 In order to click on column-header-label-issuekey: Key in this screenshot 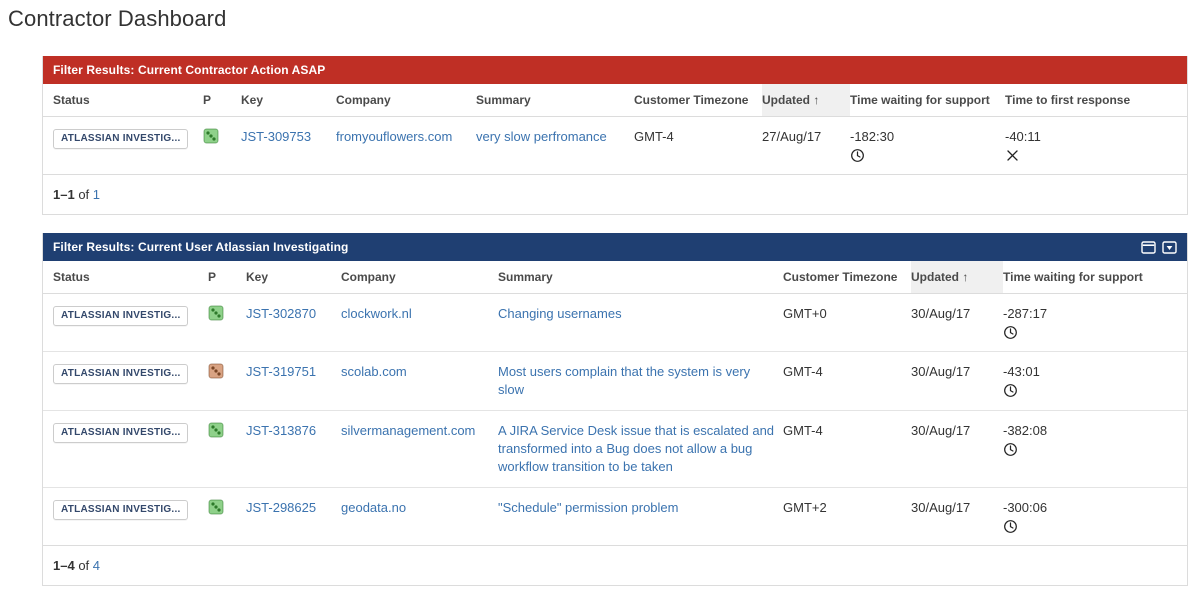, I will do `click(257, 277)`.